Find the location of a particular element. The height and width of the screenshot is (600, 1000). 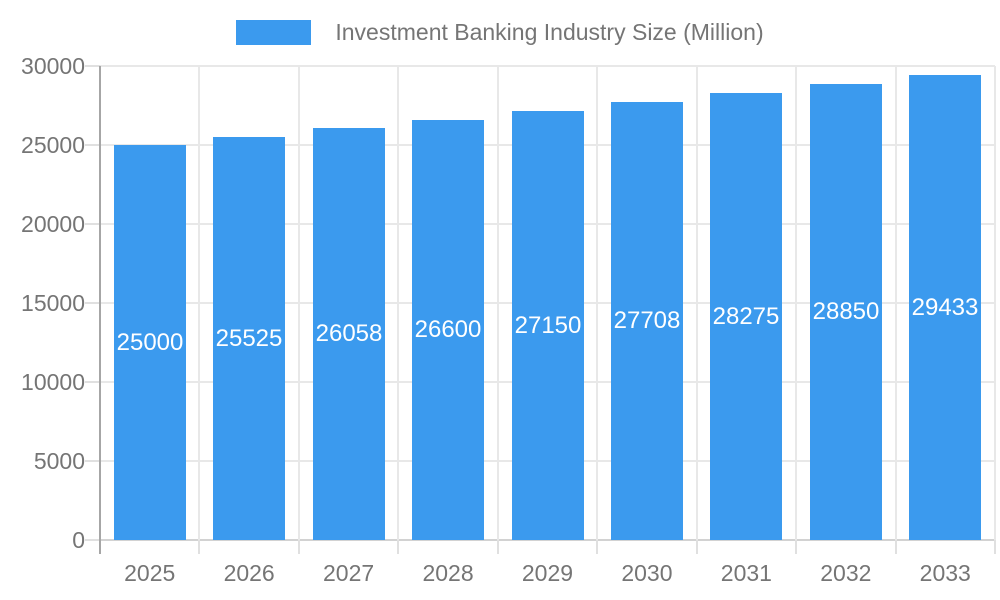

bar-value-label: 27708 is located at coordinates (647, 320).